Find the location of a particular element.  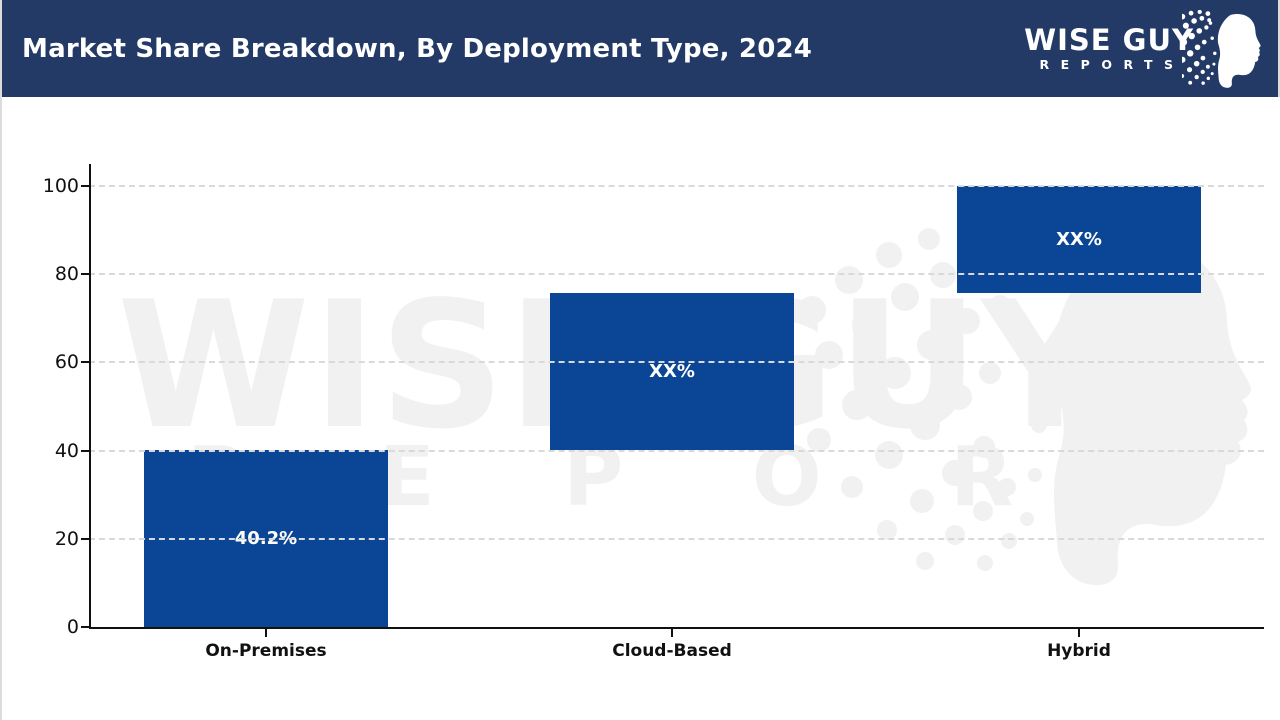

x-category-label-2: Hybrid is located at coordinates (1079, 651).